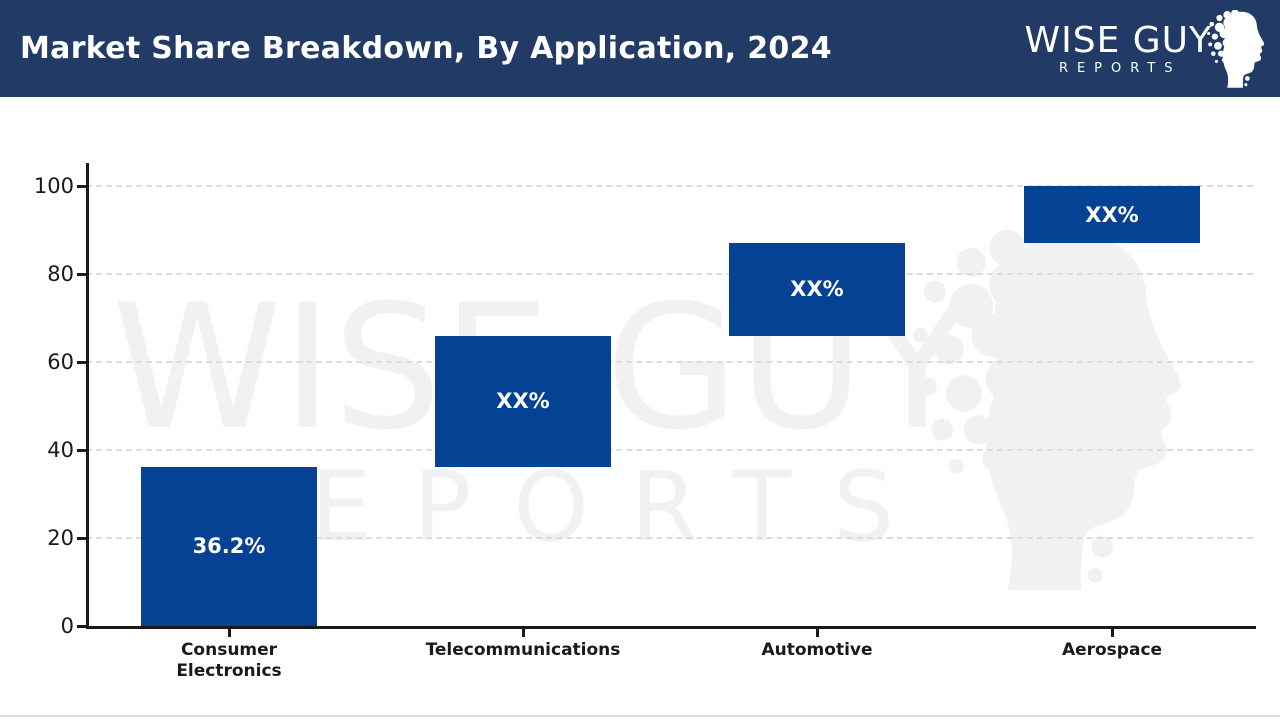  Describe the element at coordinates (60, 362) in the screenshot. I see `y-axis-tick-label: 60` at that location.